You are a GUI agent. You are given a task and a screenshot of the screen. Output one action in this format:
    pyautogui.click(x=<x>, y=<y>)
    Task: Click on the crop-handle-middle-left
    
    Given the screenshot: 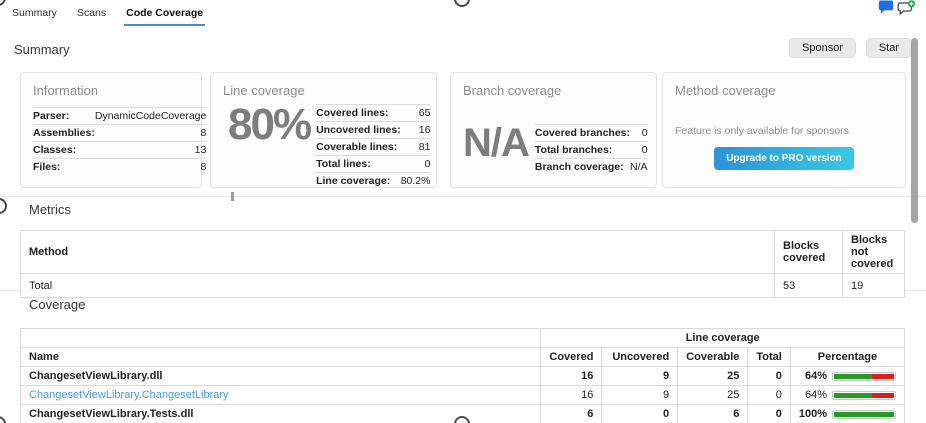 What is the action you would take?
    pyautogui.click(x=3, y=206)
    